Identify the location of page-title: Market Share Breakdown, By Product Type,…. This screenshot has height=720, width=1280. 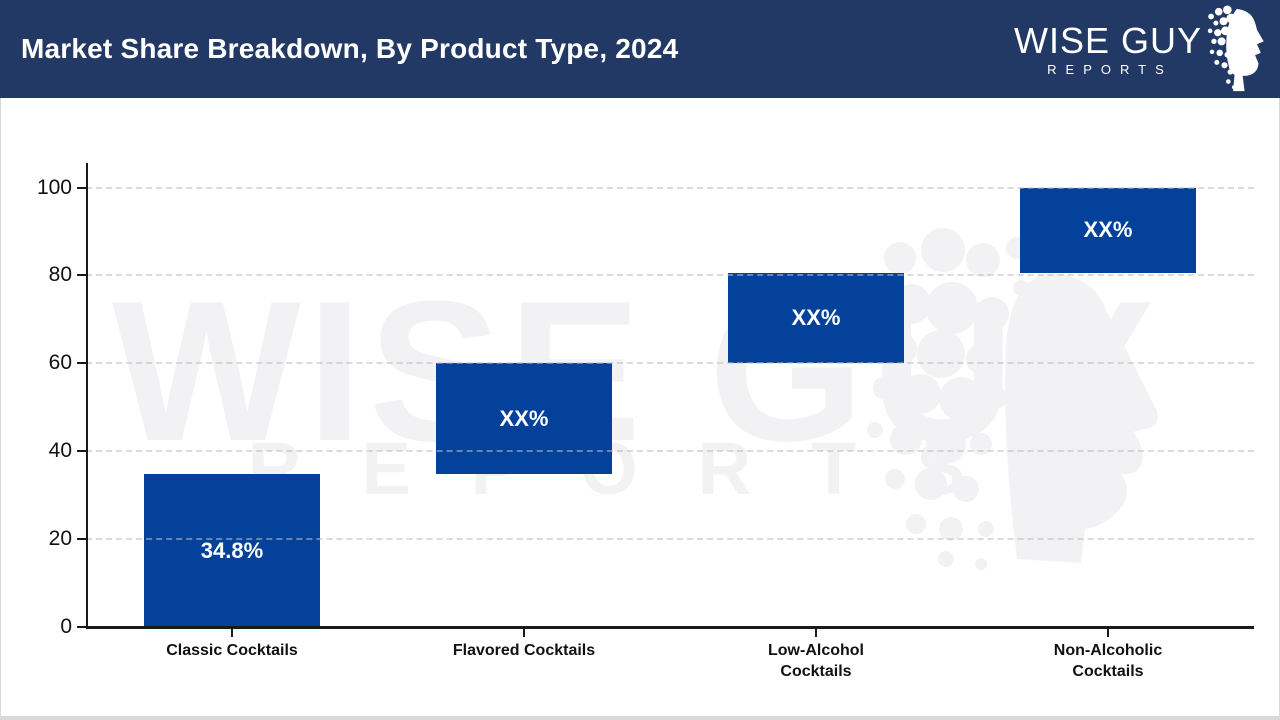
(350, 48).